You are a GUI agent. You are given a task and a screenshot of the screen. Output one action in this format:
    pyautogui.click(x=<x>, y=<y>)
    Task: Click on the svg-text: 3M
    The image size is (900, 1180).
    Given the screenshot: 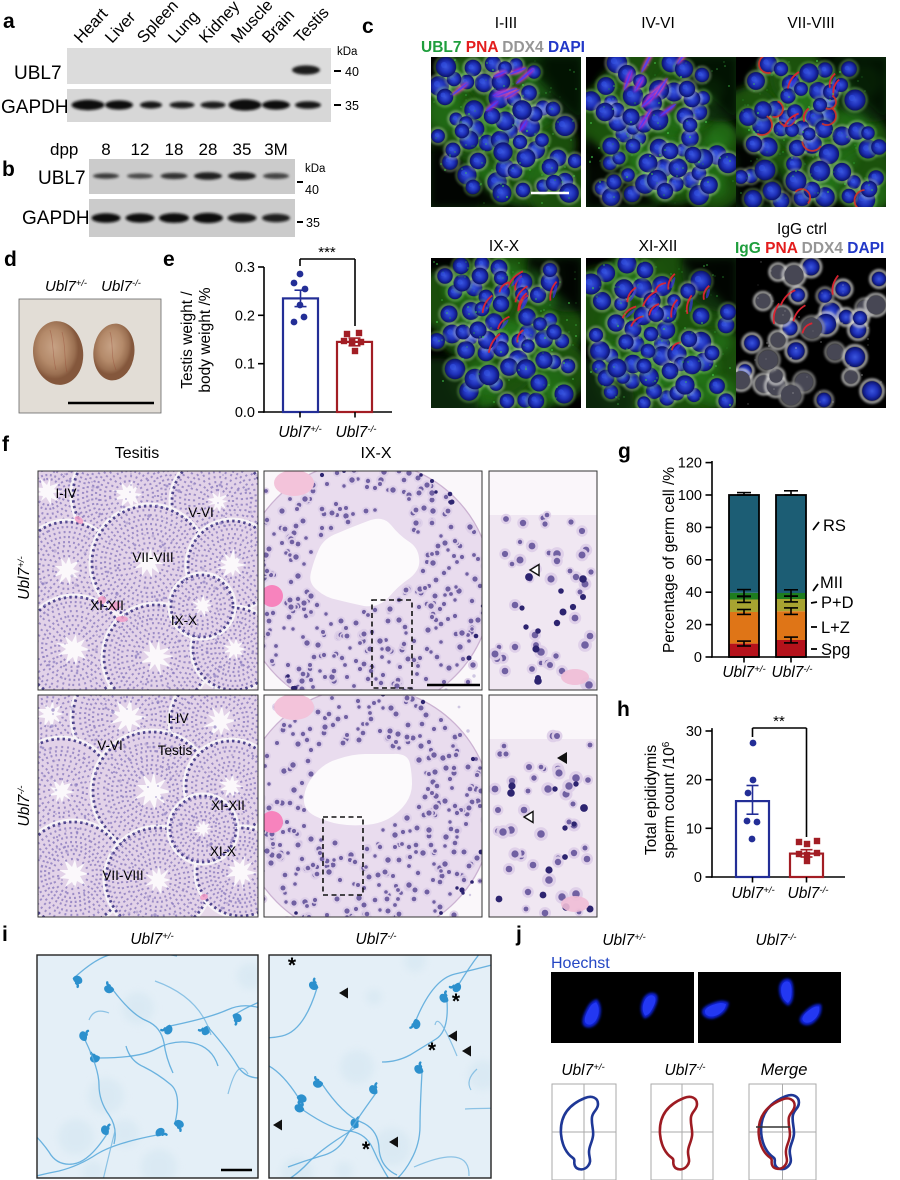 What is the action you would take?
    pyautogui.click(x=276, y=149)
    